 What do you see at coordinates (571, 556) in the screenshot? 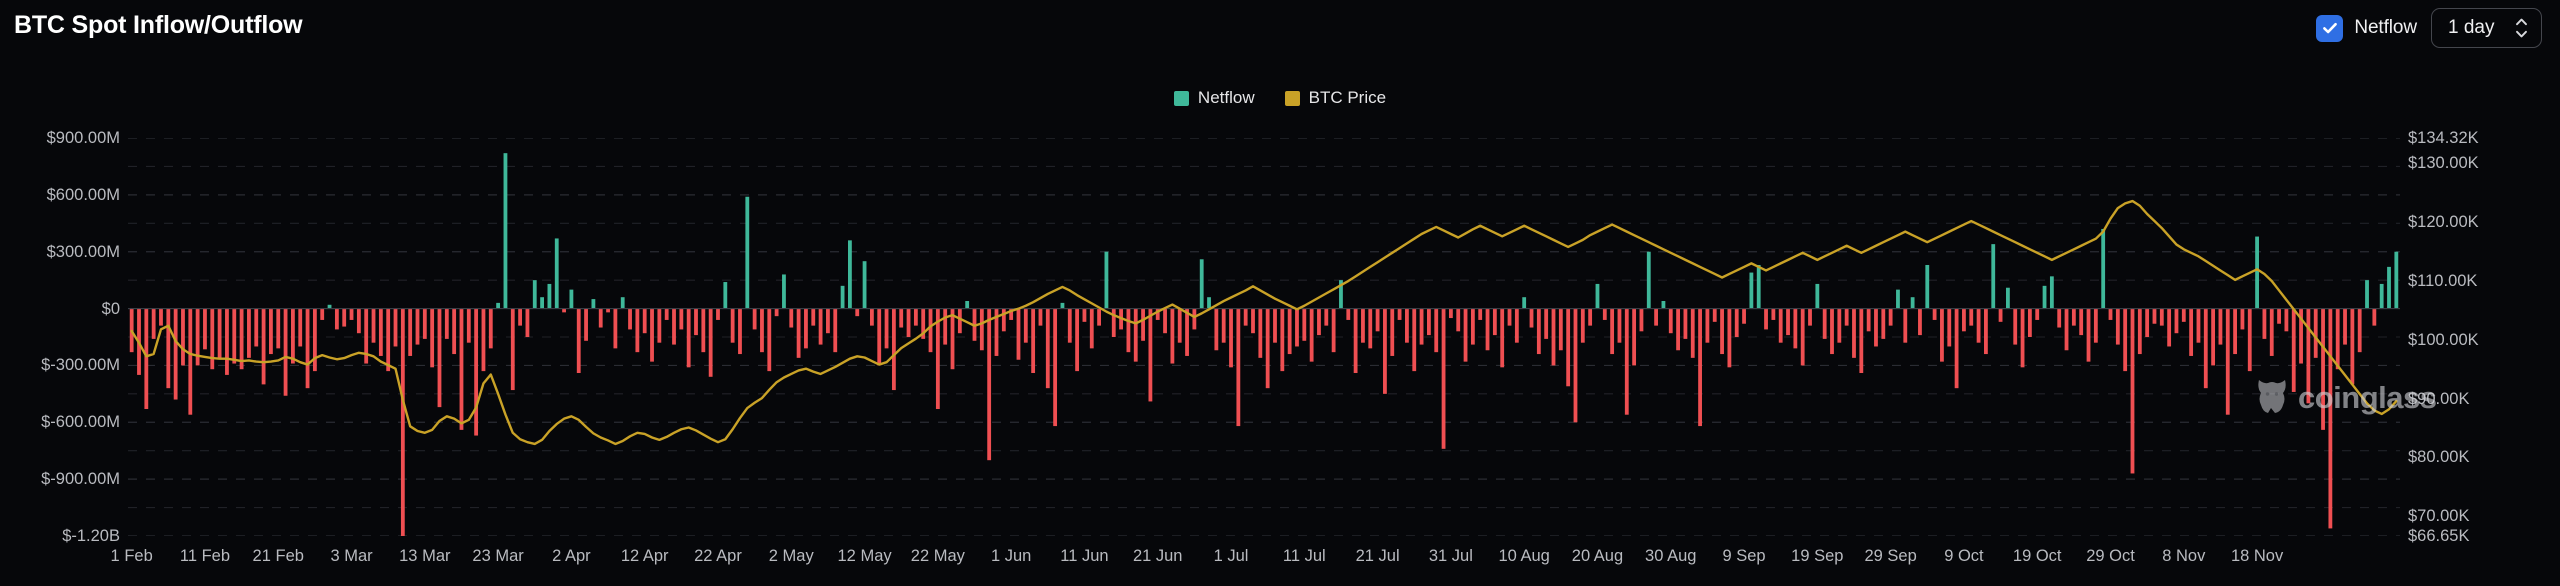
I see `x-axis-tick: 2 Apr` at bounding box center [571, 556].